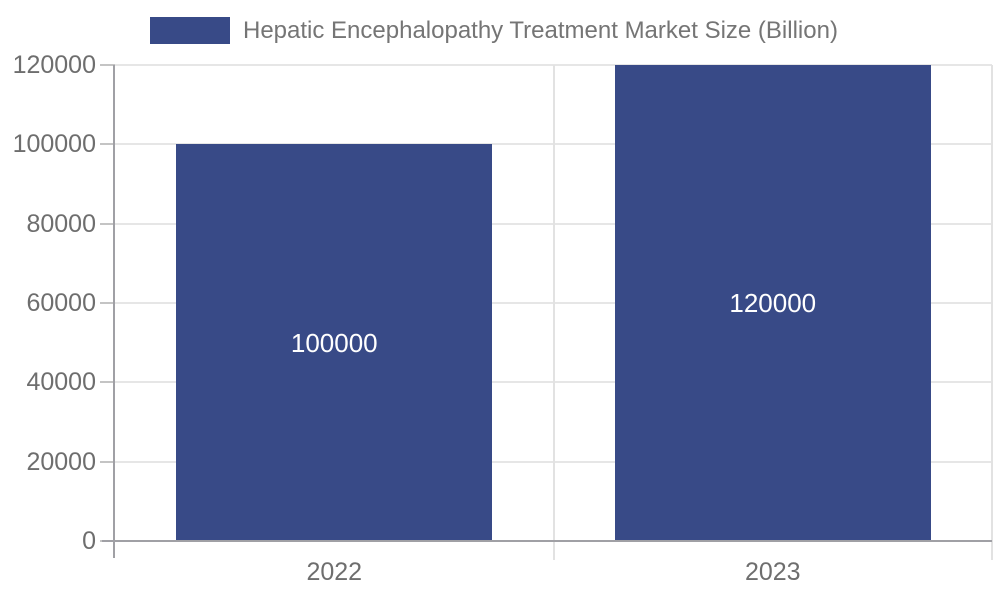  I want to click on y-tick-label: 20000, so click(61, 461).